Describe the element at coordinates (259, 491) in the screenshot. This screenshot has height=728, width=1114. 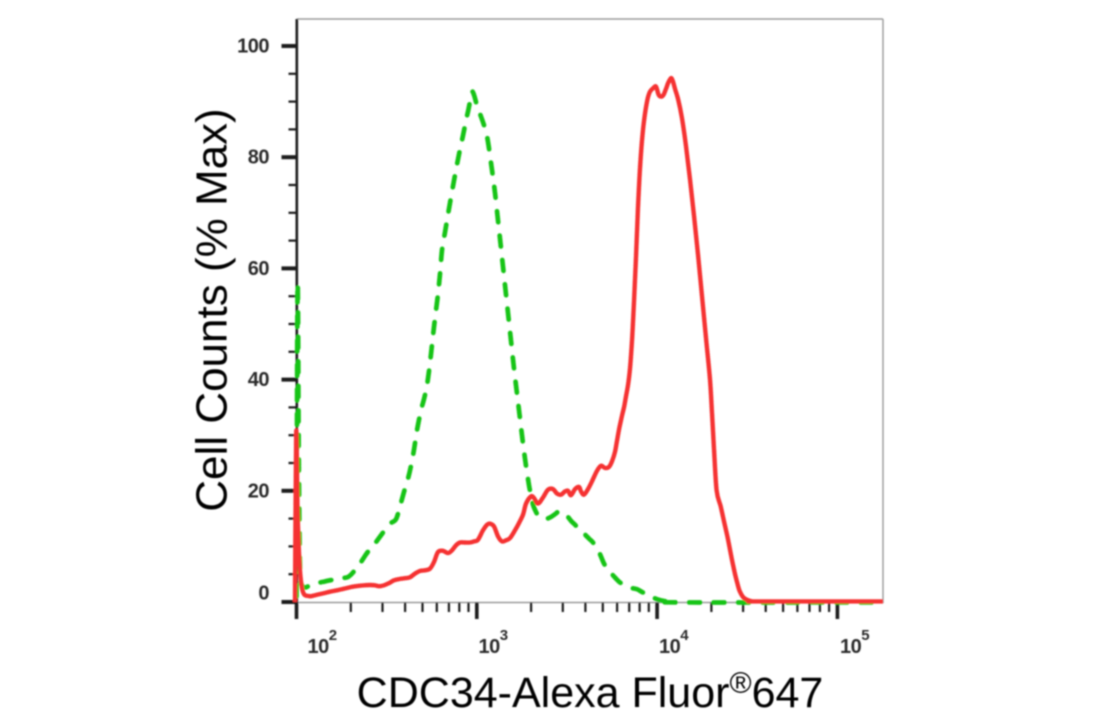
I see `svg-text: 20` at that location.